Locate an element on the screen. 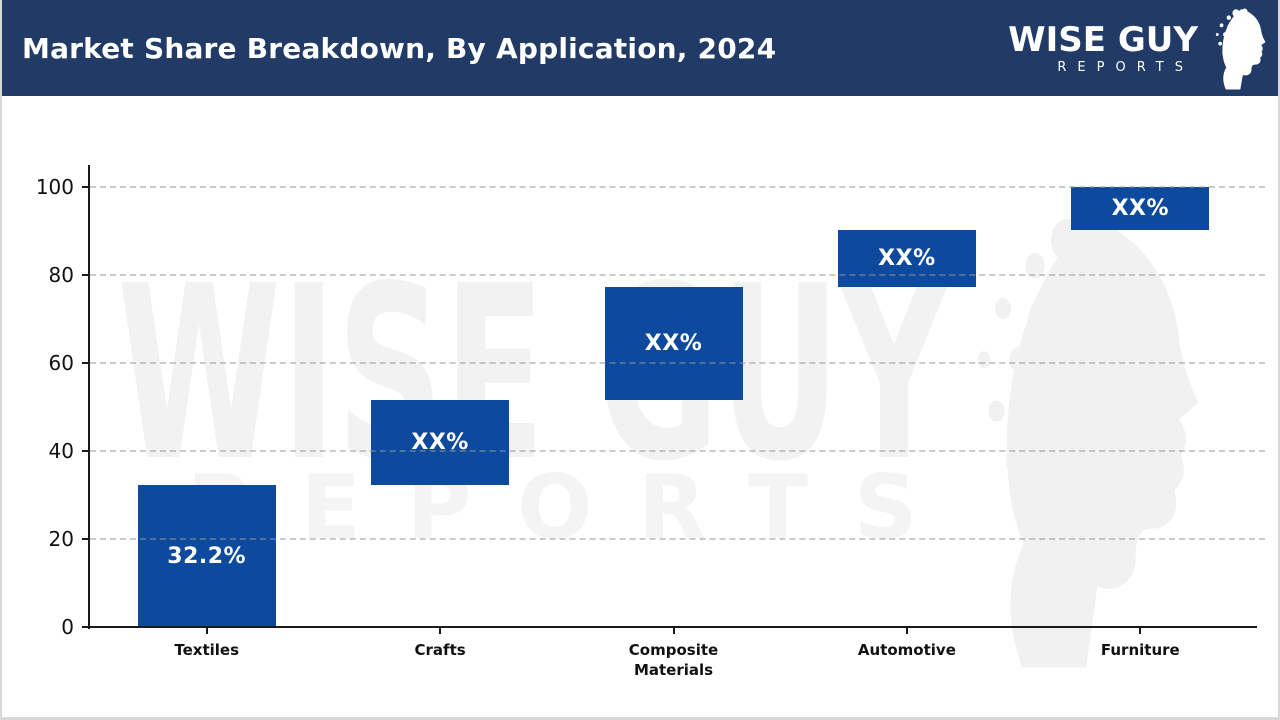 This screenshot has height=720, width=1280. y-tick-label-40: 40 is located at coordinates (61, 451).